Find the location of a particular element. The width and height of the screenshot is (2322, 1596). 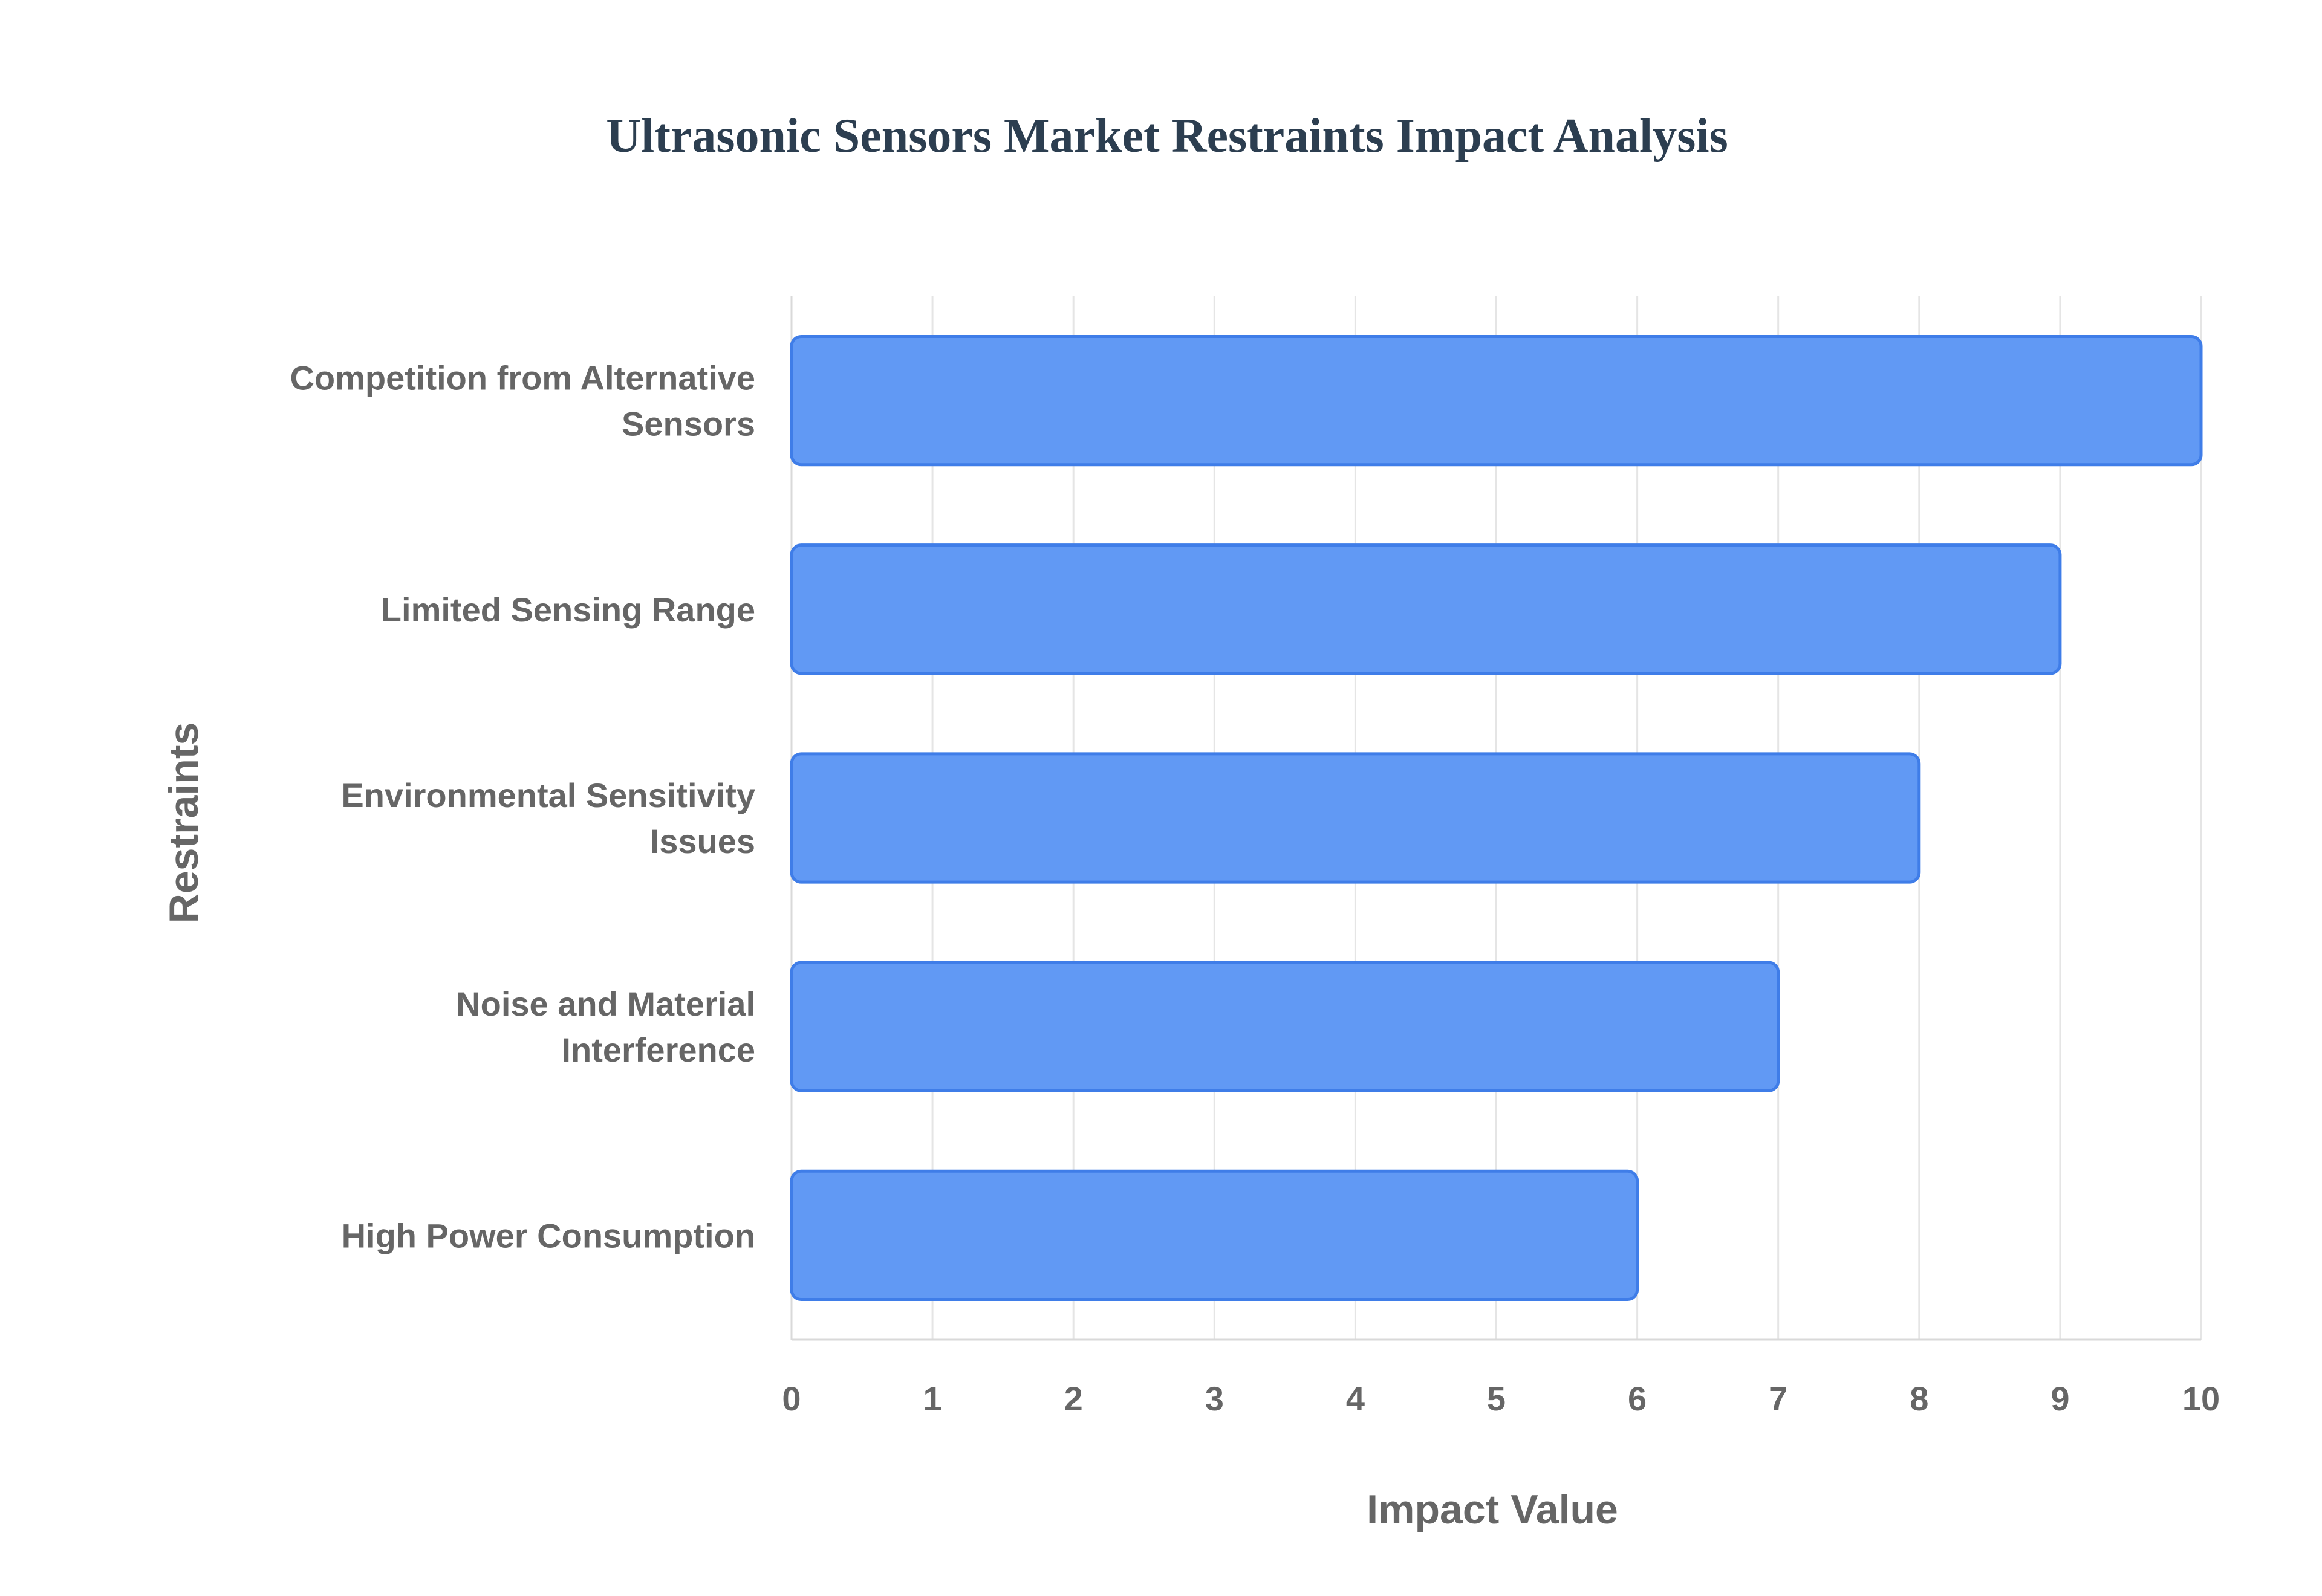

category-label-2-line-1: Limited Sensing Range is located at coordinates (568, 610).